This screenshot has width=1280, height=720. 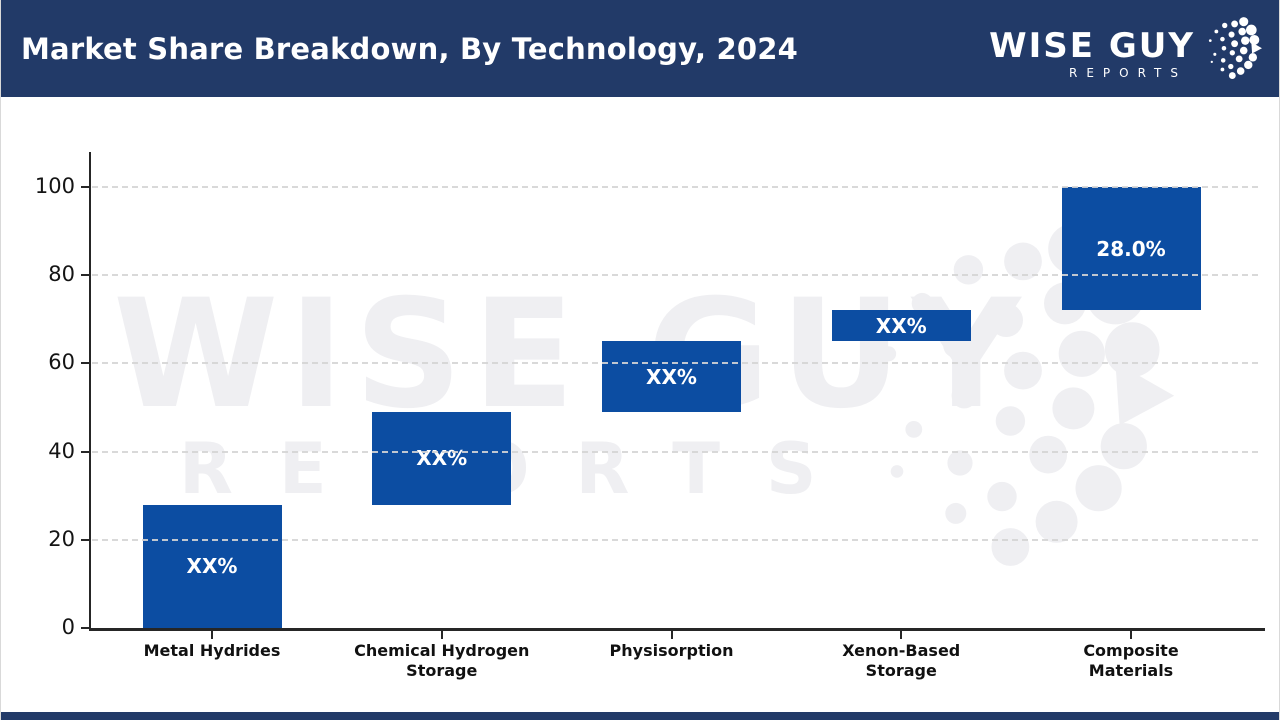 I want to click on footer-bar, so click(x=640, y=716).